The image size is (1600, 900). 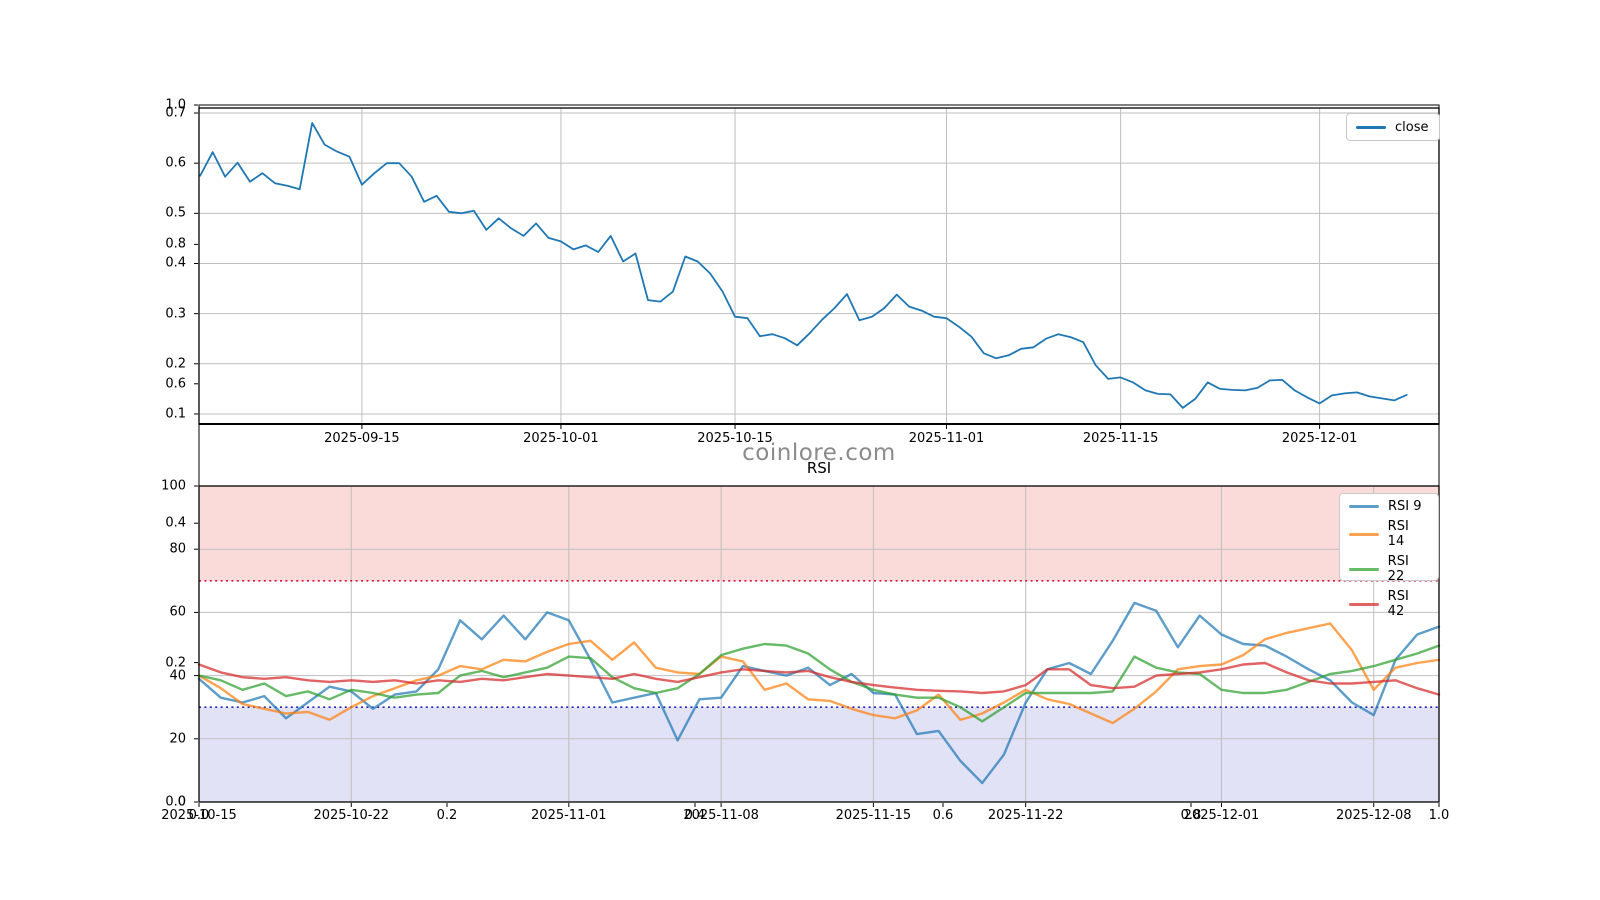 I want to click on price-x-tick-label: 2025-10-01, so click(x=561, y=438).